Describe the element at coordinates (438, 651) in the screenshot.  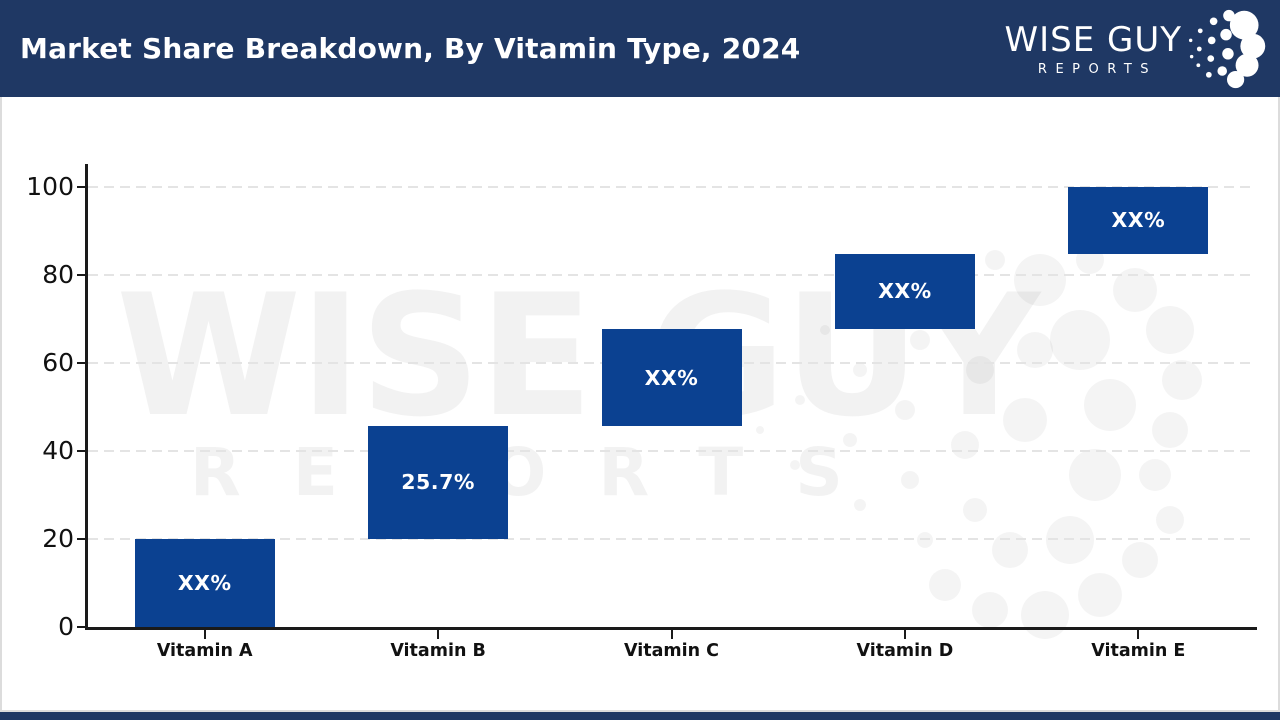
I see `x-tick-label-vitamin-b: Vitamin B` at that location.